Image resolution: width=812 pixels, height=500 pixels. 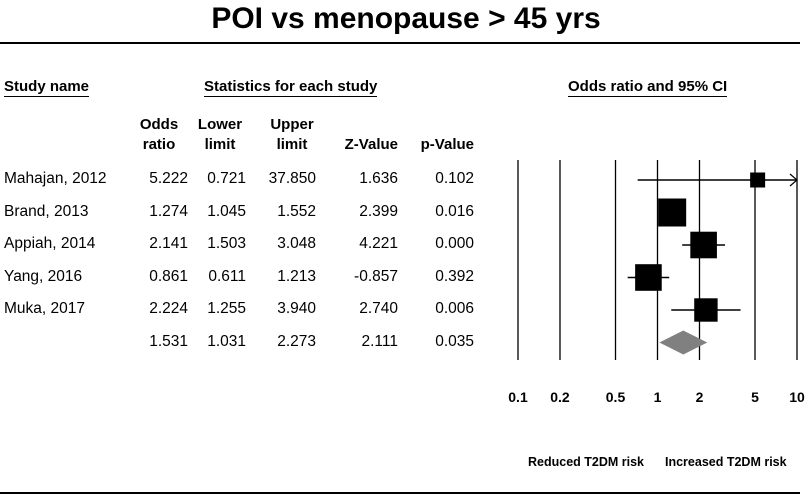 I want to click on study-upper-cell: 3.048, so click(x=296, y=243).